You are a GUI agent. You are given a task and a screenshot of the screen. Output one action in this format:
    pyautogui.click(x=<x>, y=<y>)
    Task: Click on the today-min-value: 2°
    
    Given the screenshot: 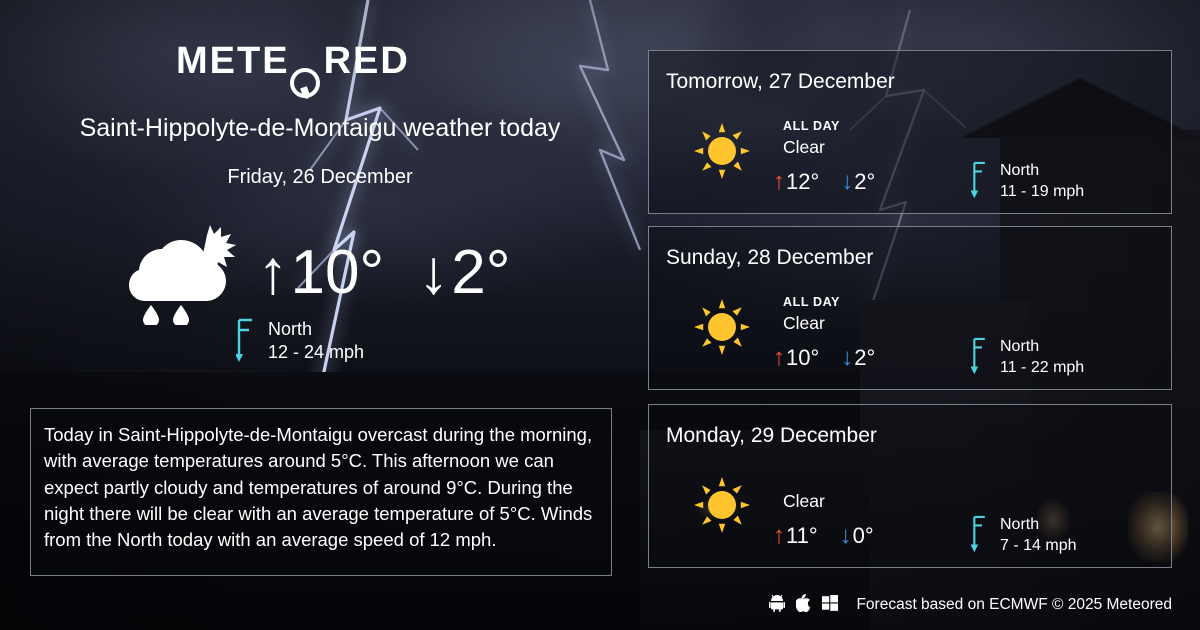 What is the action you would take?
    pyautogui.click(x=481, y=272)
    